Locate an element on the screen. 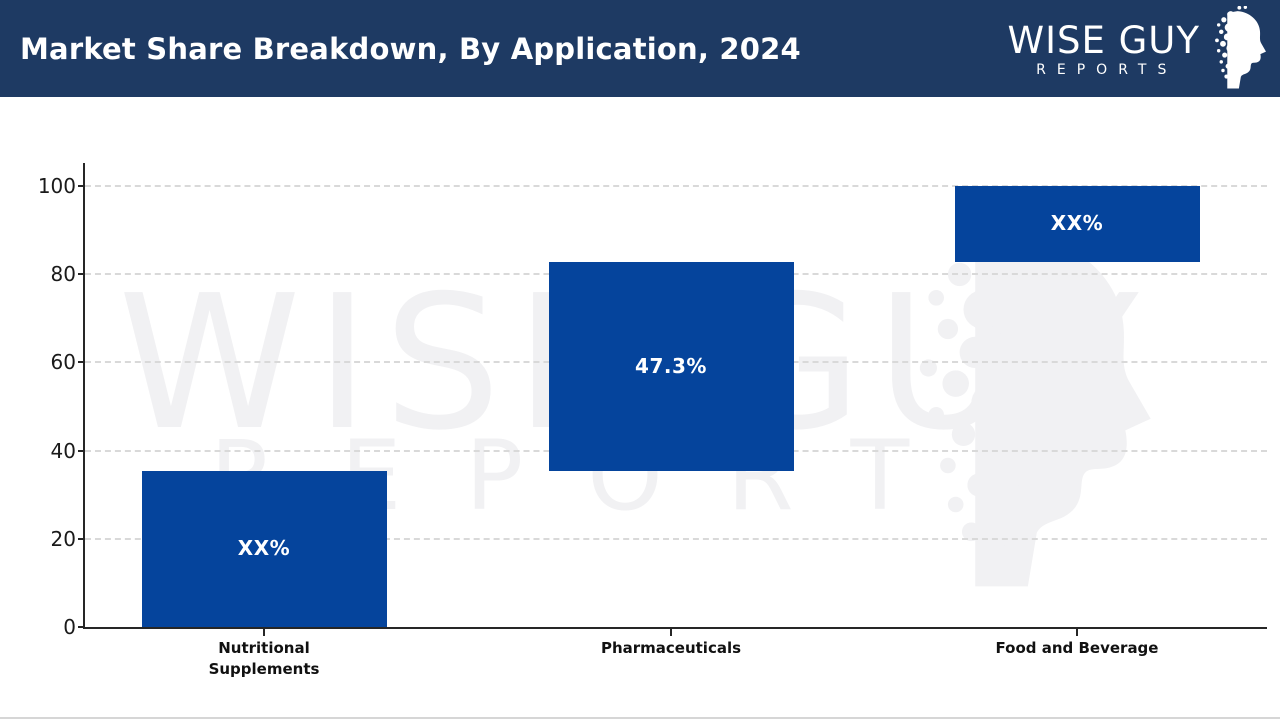 The image size is (1280, 720). logo-text: WISE GUY REPORTS is located at coordinates (1103, 48).